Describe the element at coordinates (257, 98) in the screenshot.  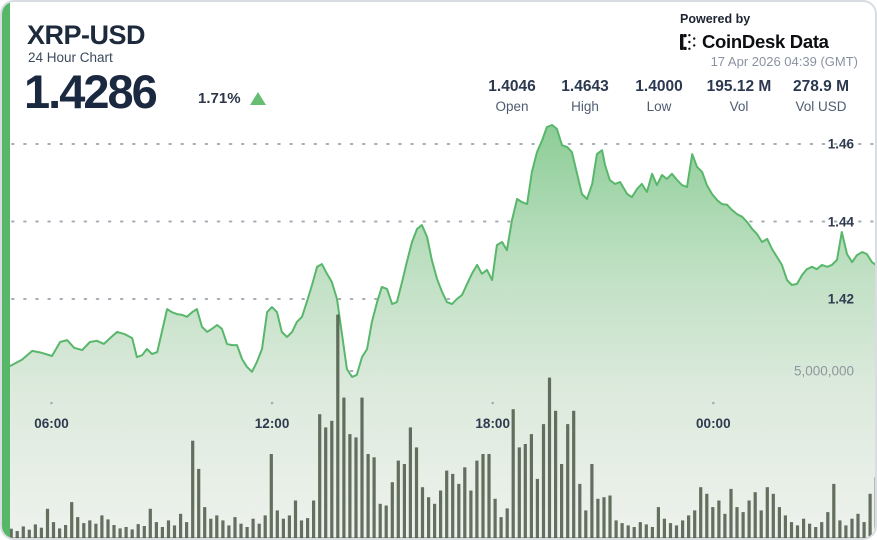
I see `arrow-up-icon` at that location.